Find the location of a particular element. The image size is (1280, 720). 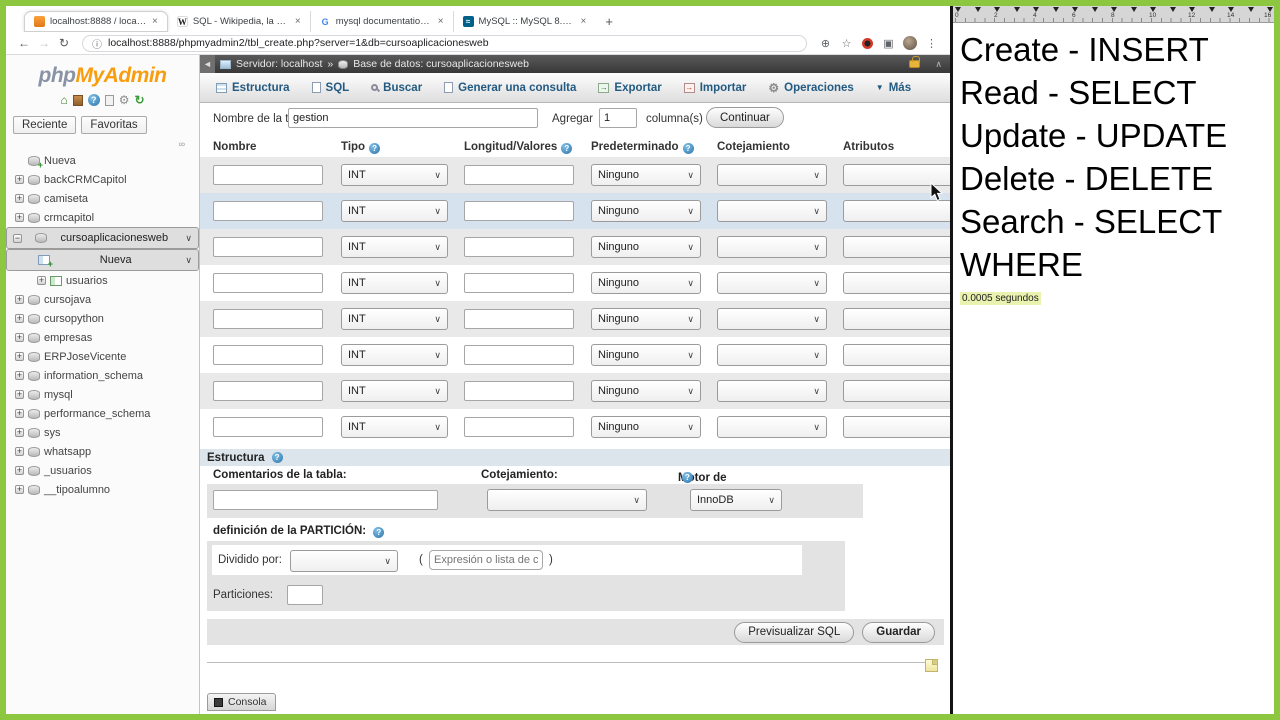

profile-avatar is located at coordinates (910, 43).